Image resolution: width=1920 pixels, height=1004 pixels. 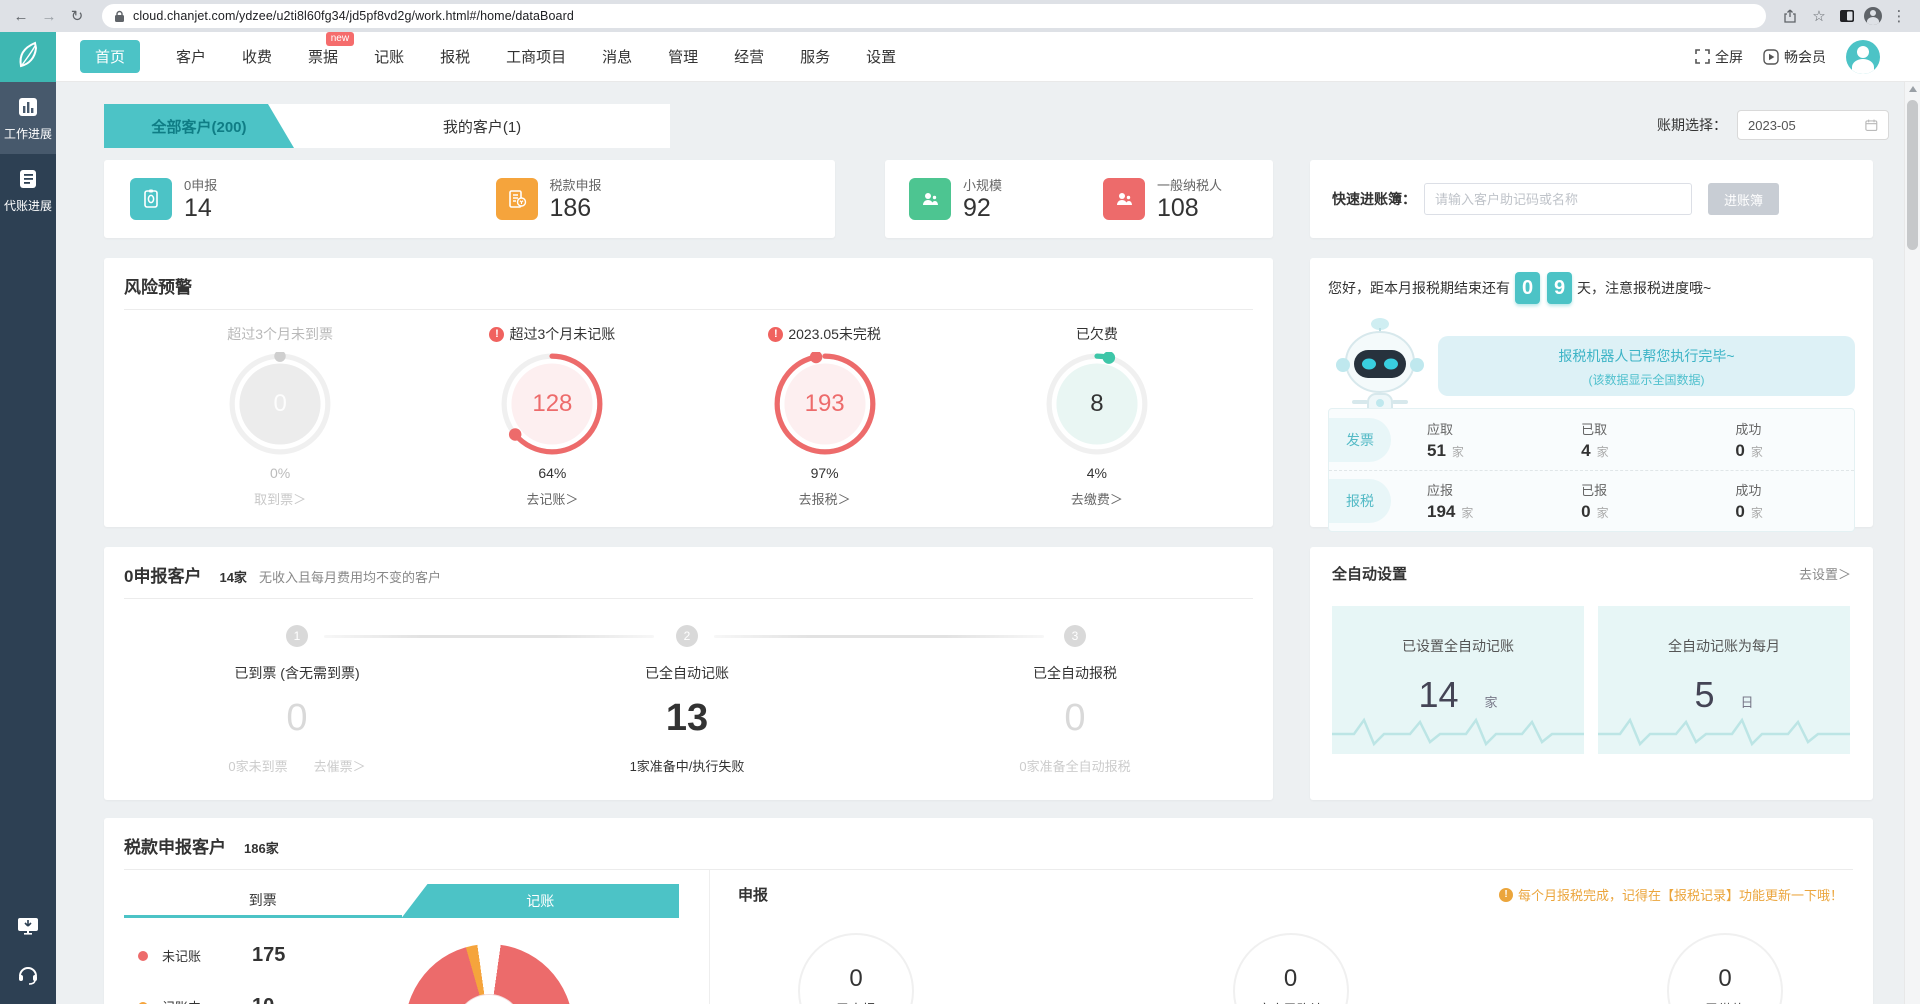 What do you see at coordinates (1725, 968) in the screenshot?
I see `paid-circle: 0 已缴款` at bounding box center [1725, 968].